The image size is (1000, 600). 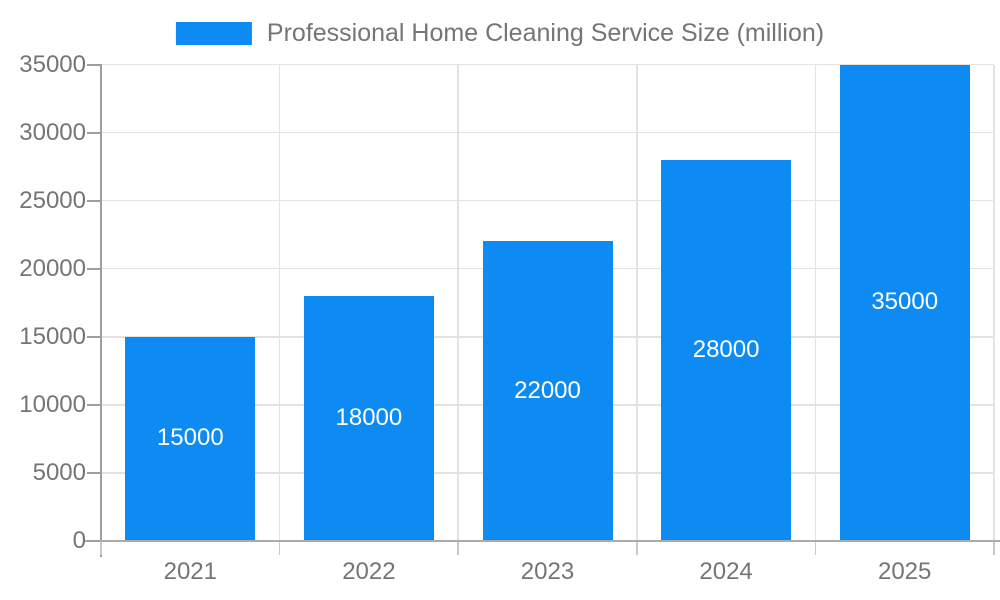 I want to click on bar-value-label: 15000, so click(x=190, y=438).